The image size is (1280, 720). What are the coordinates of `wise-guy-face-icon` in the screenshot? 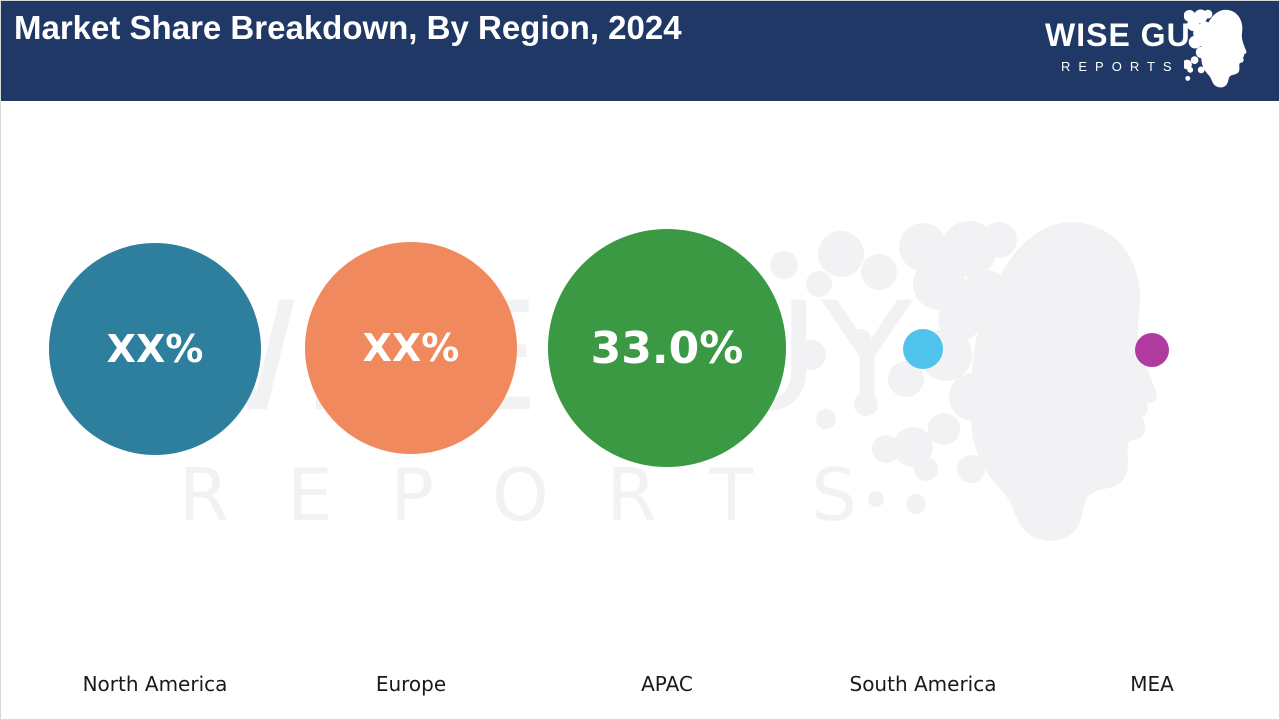 It's located at (1215, 48).